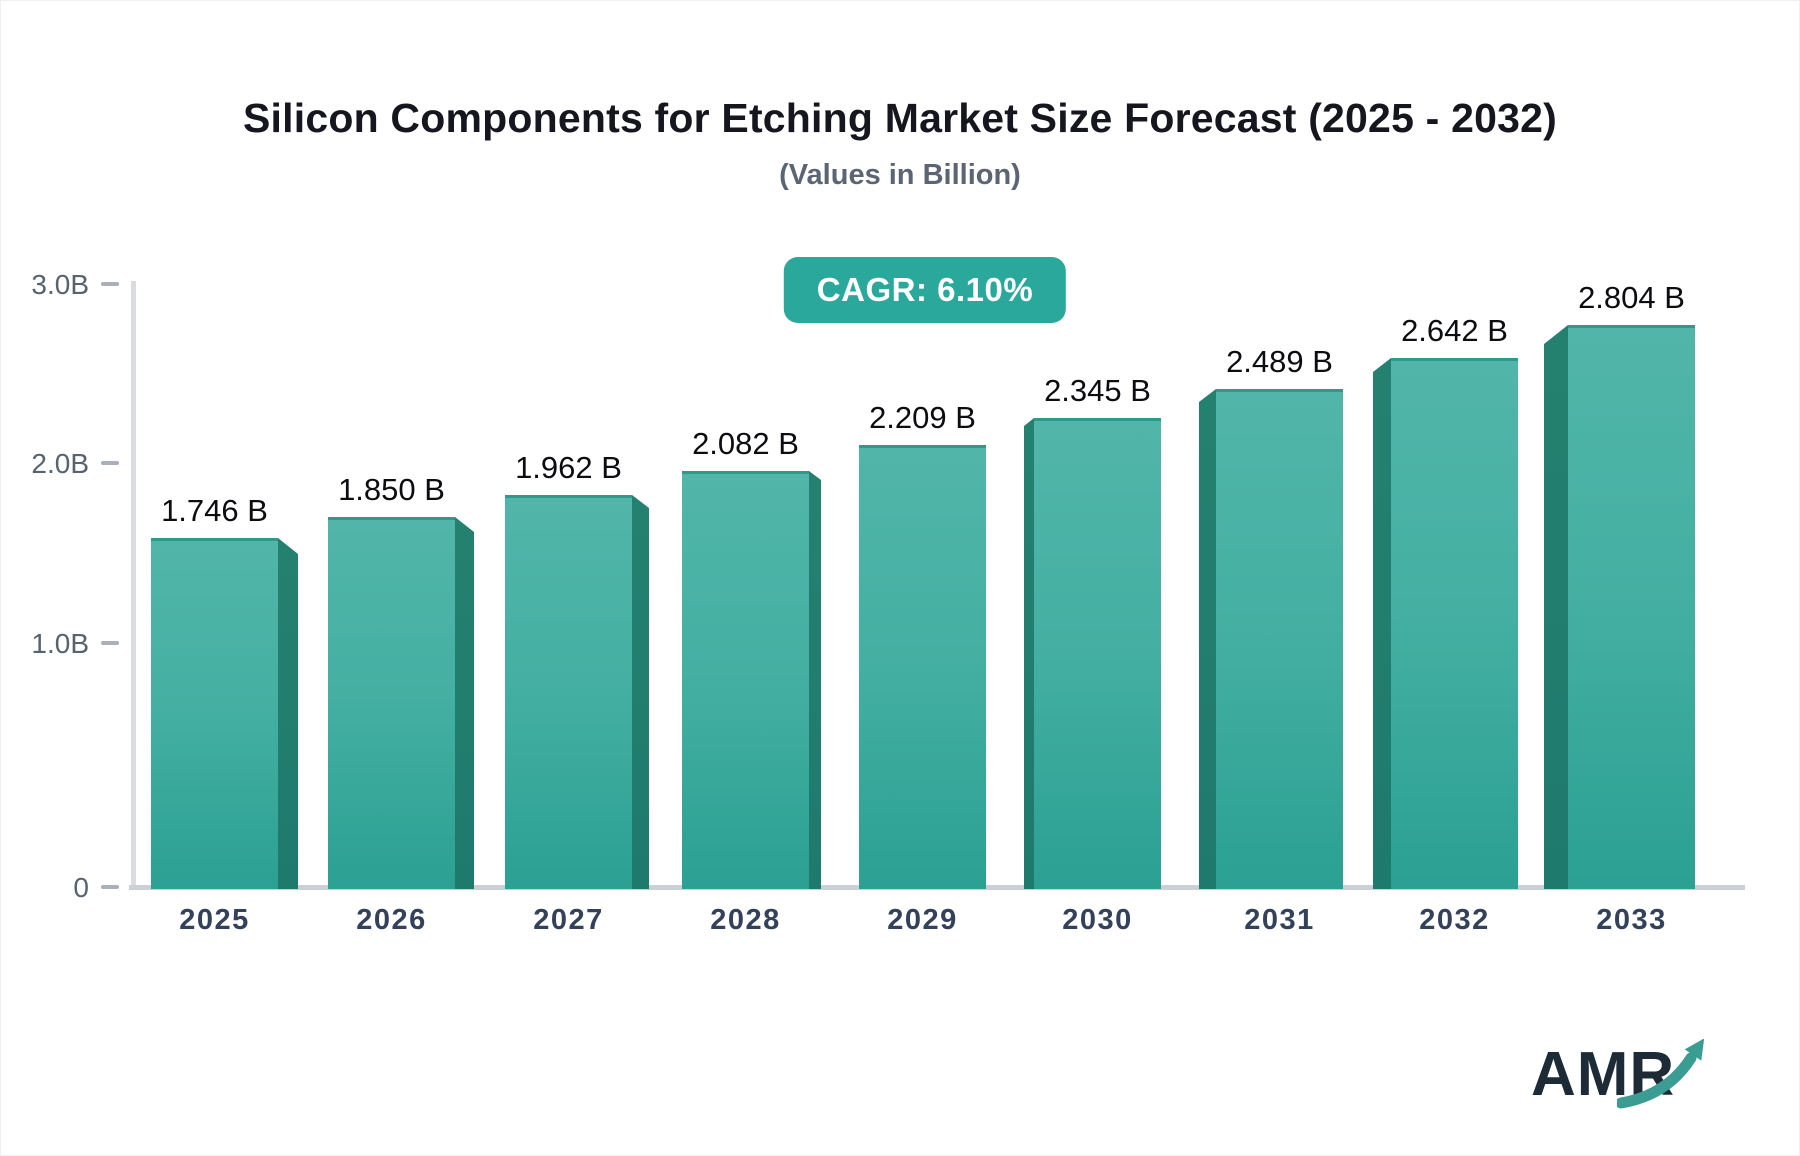 This screenshot has width=1800, height=1156. Describe the element at coordinates (214, 920) in the screenshot. I see `x-axis-label-2025: 2025` at that location.